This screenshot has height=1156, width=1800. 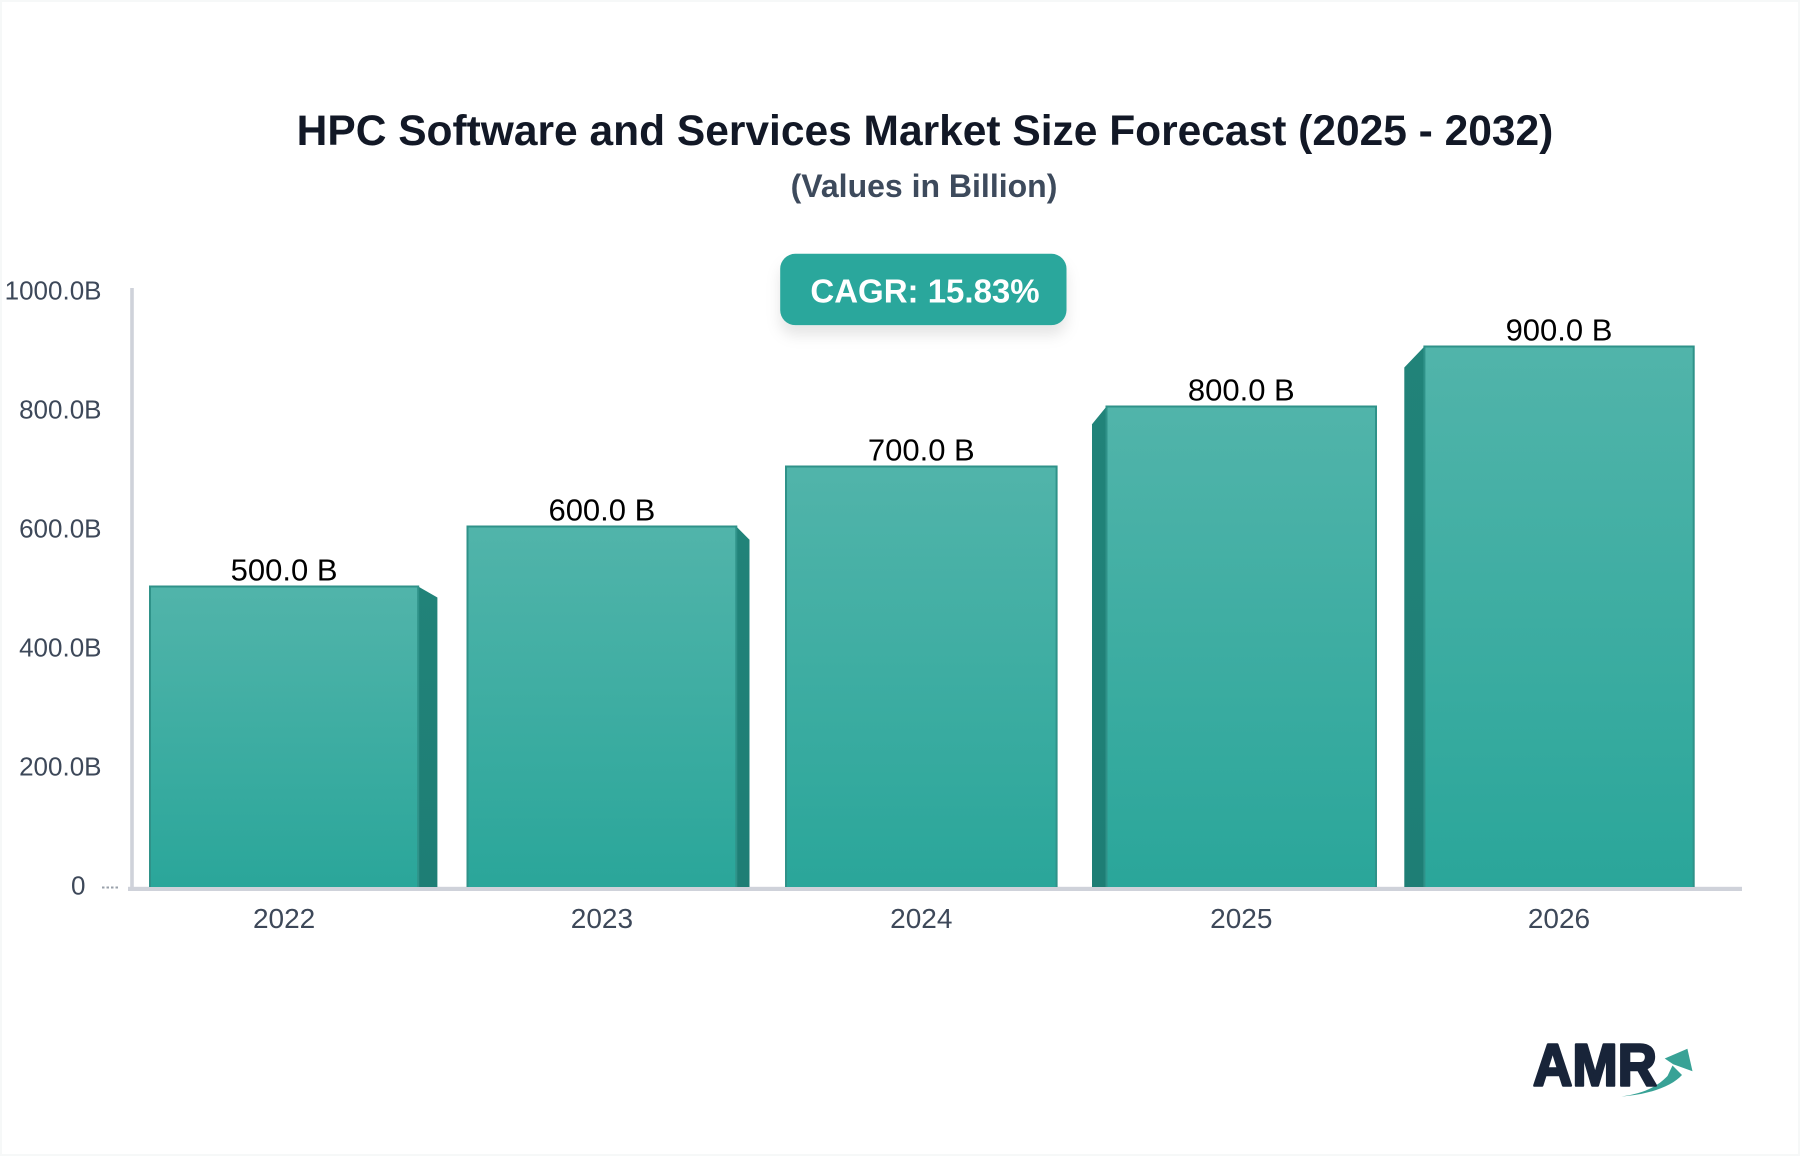 I want to click on svg-text: 2024, so click(x=921, y=918).